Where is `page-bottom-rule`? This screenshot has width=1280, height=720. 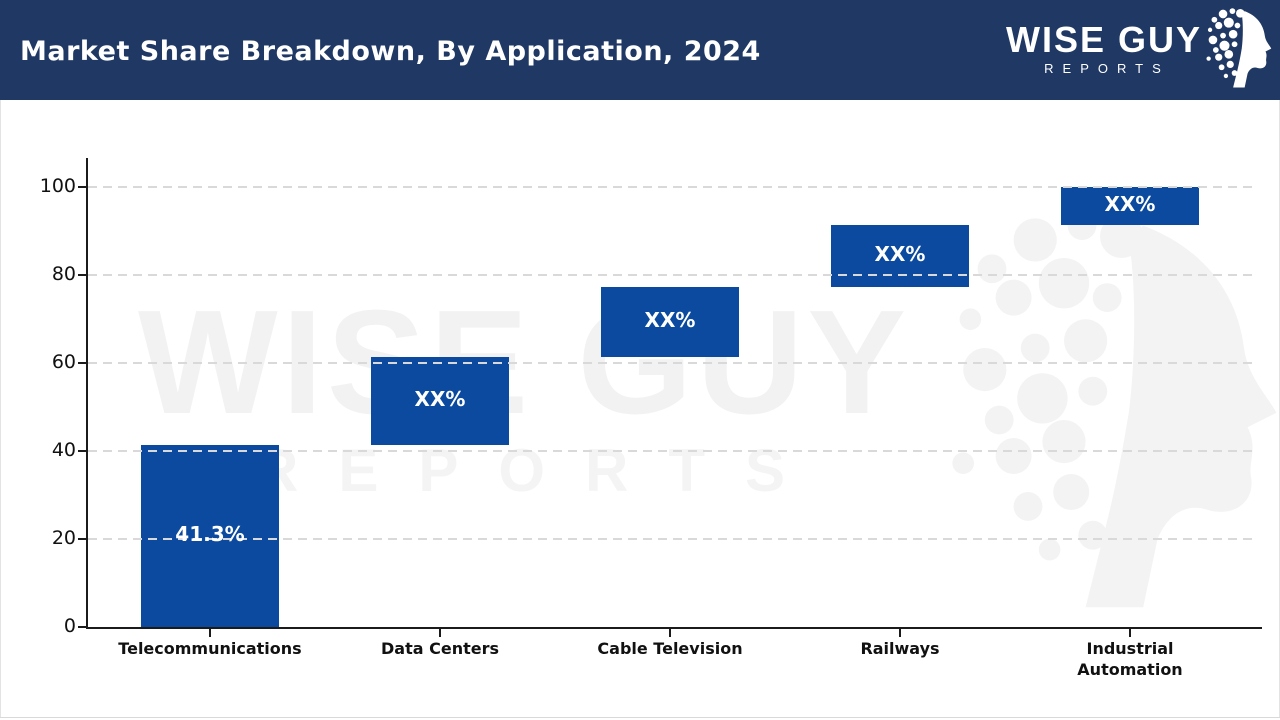 page-bottom-rule is located at coordinates (640, 717).